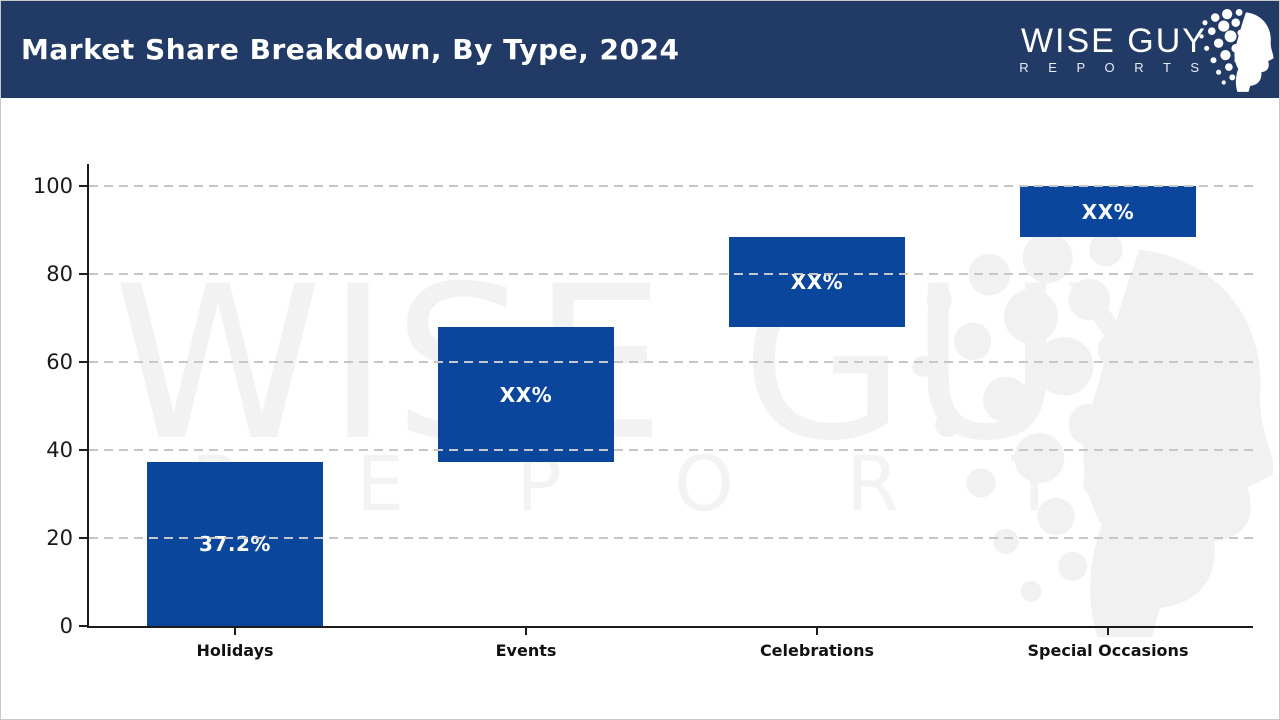 The height and width of the screenshot is (720, 1280). I want to click on y-tick-label-100: 100, so click(52, 186).